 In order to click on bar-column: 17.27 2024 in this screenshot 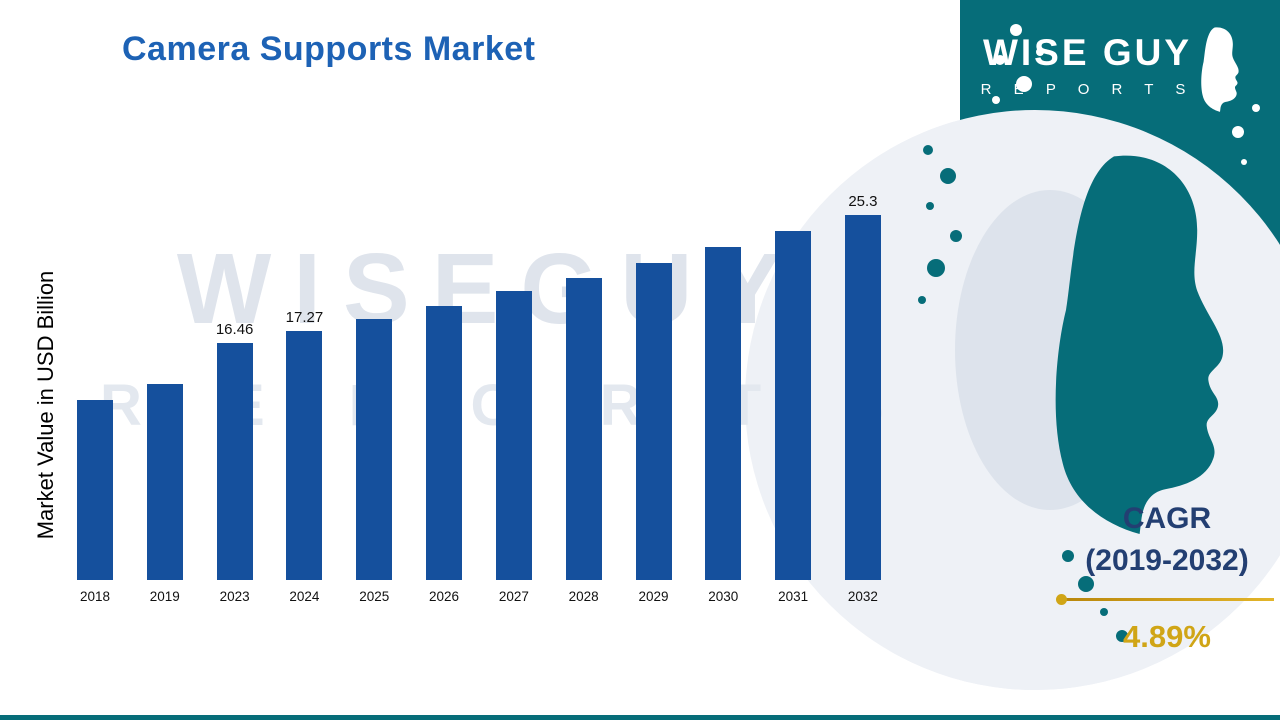, I will do `click(304, 392)`.